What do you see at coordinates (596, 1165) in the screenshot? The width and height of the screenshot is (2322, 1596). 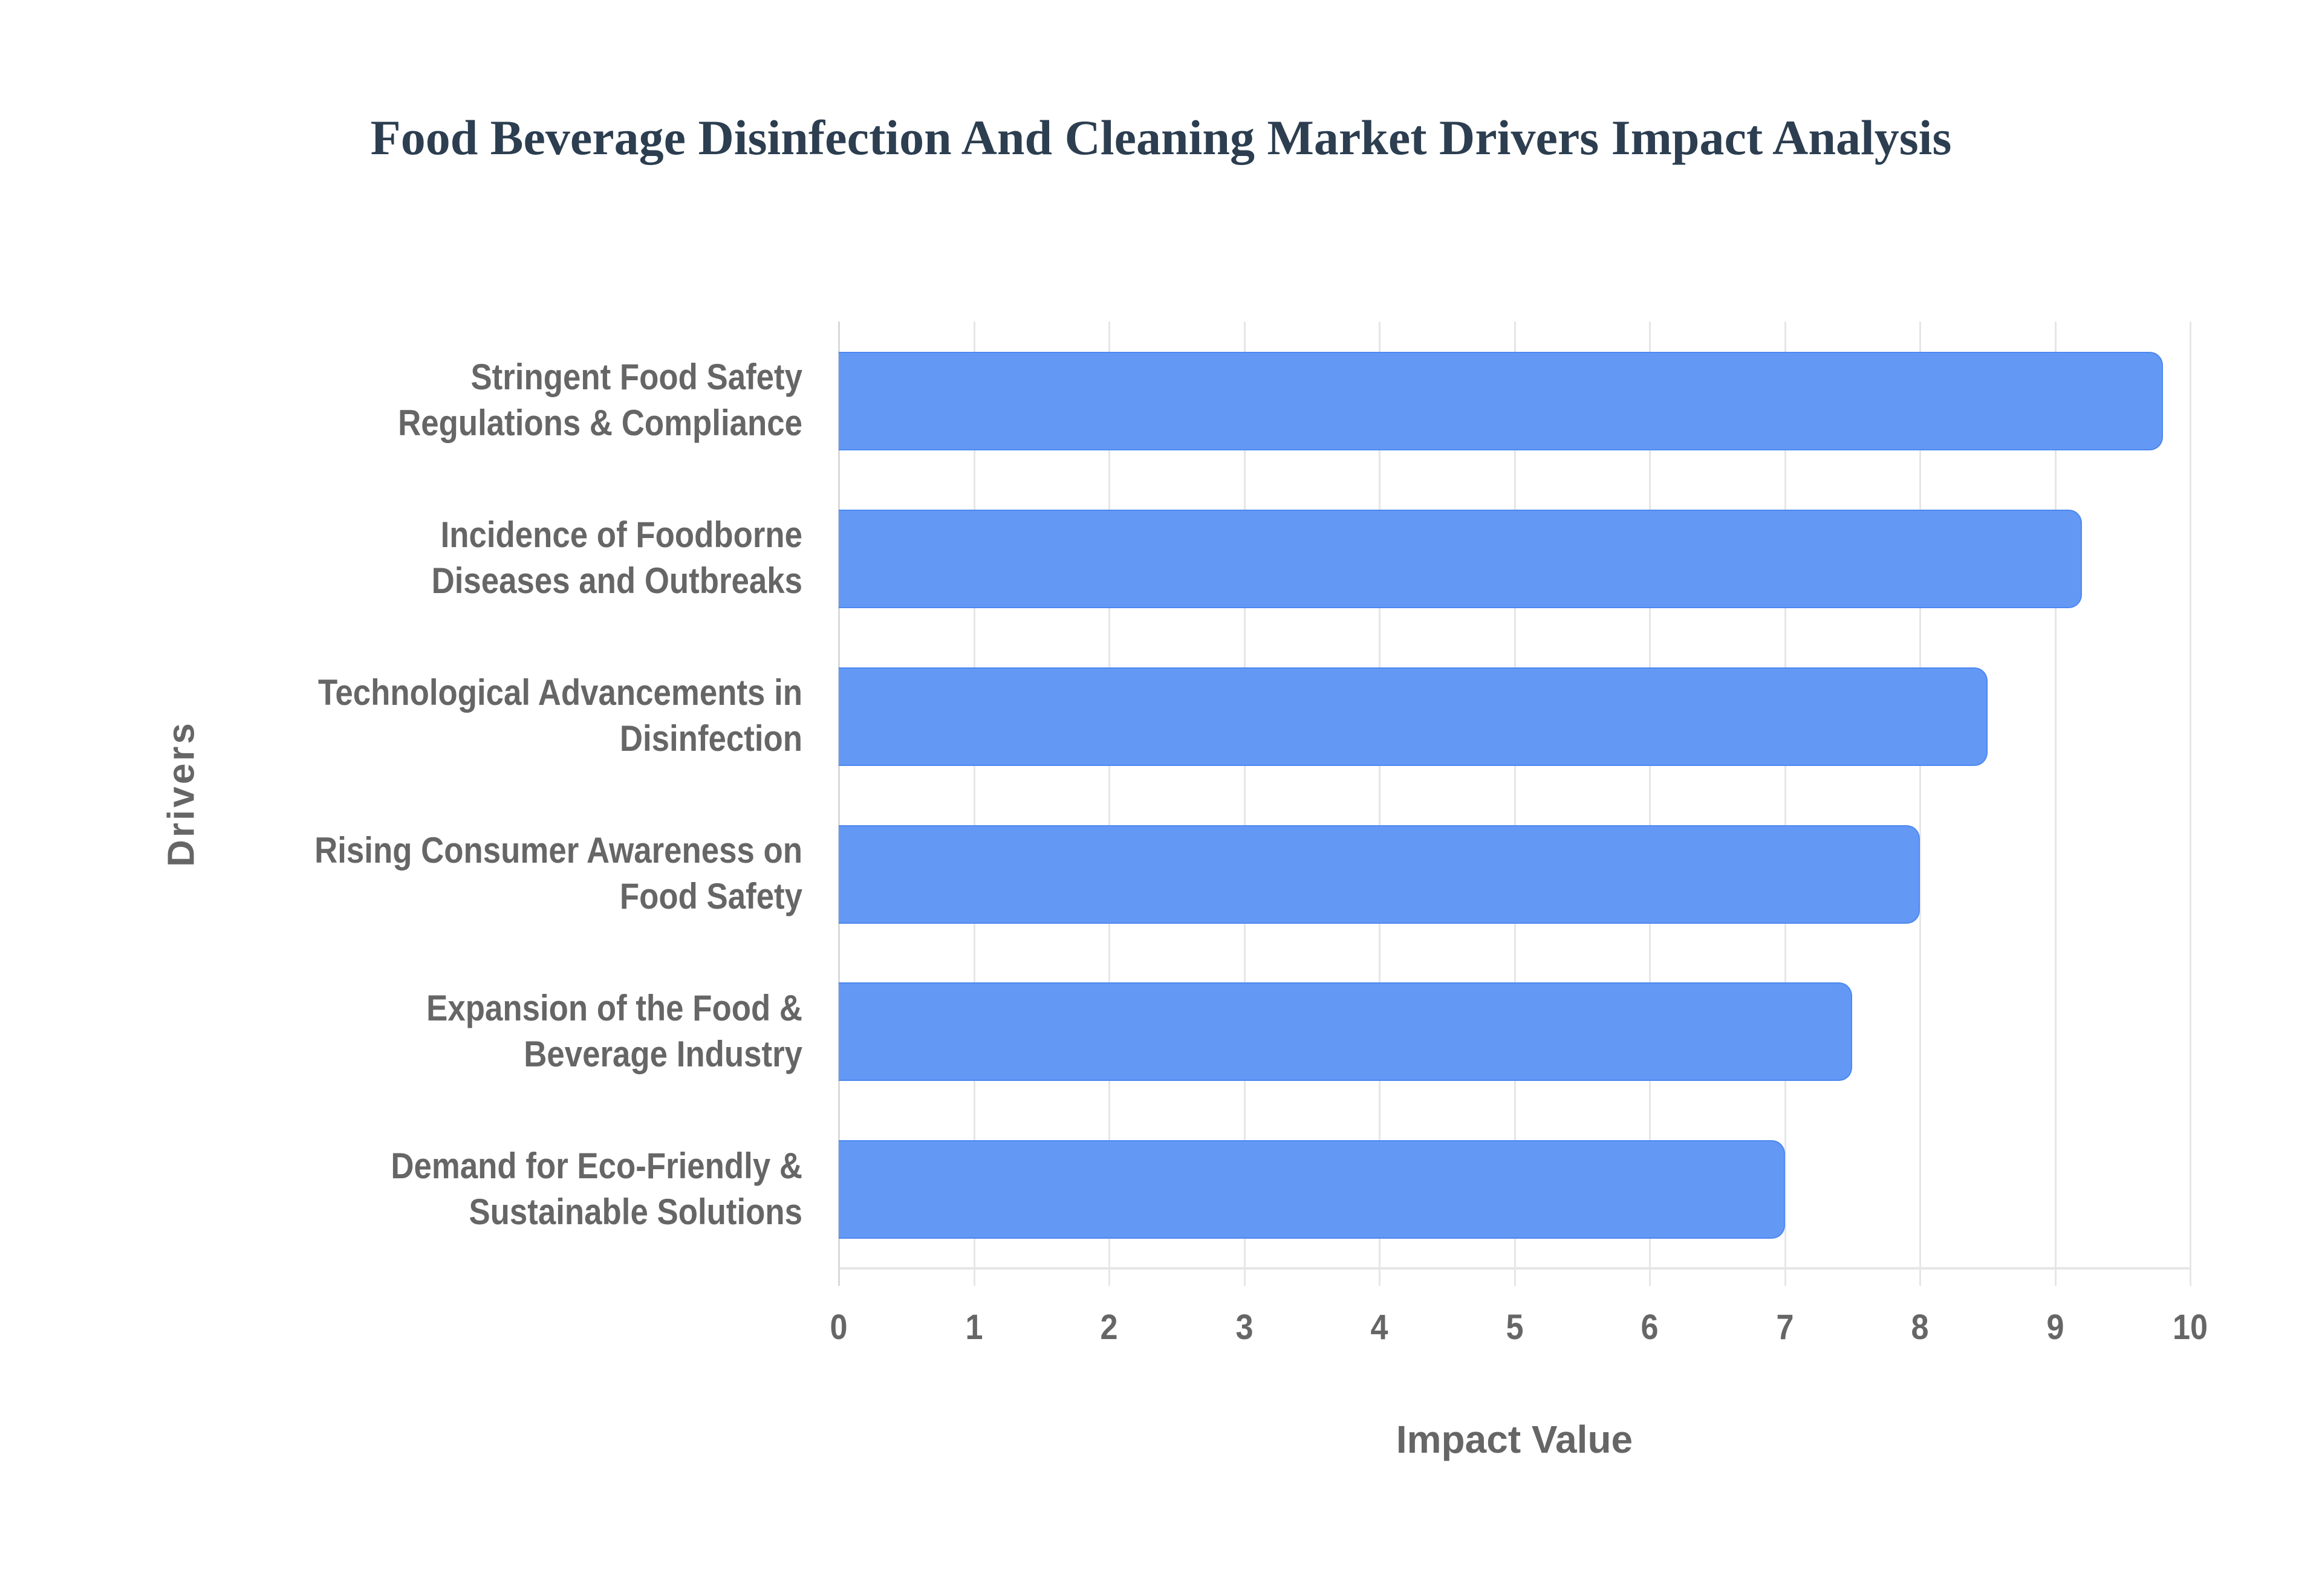 I see `y-tick-label-line: Demand for Eco-Friendly &` at bounding box center [596, 1165].